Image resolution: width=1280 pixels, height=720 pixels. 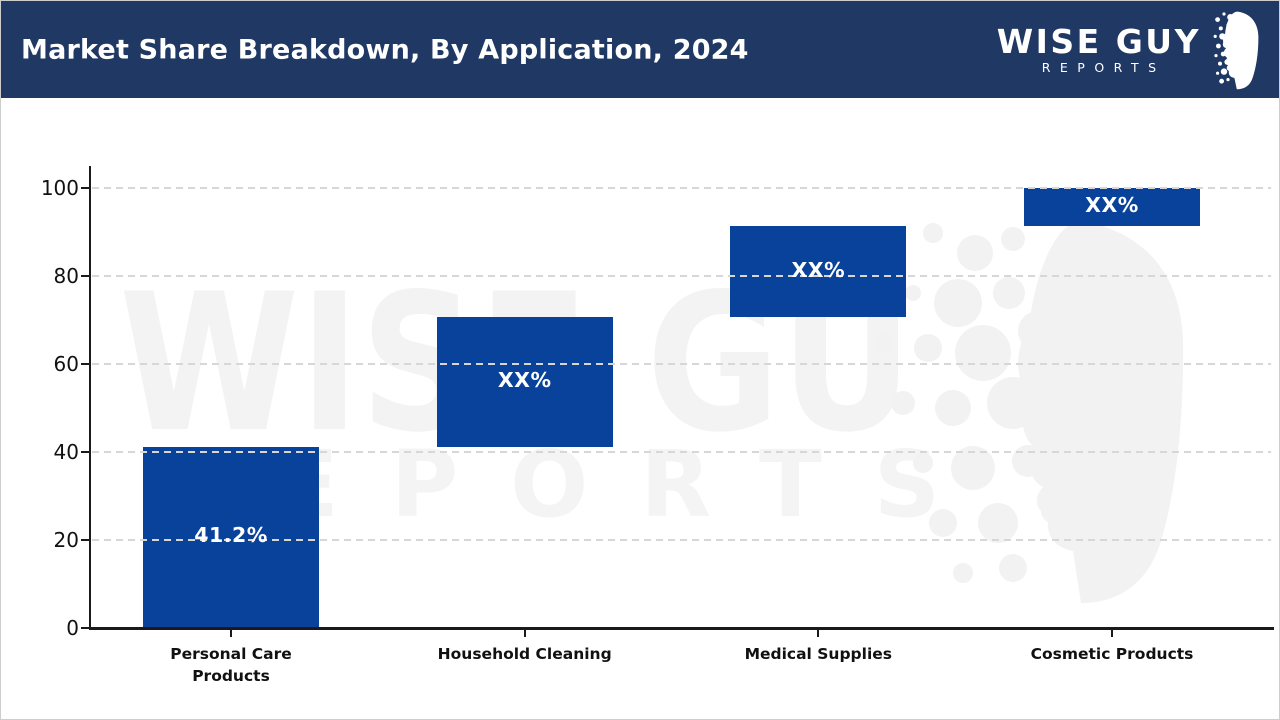 What do you see at coordinates (1103, 68) in the screenshot?
I see `logo-wordmark-line2: REPORTS` at bounding box center [1103, 68].